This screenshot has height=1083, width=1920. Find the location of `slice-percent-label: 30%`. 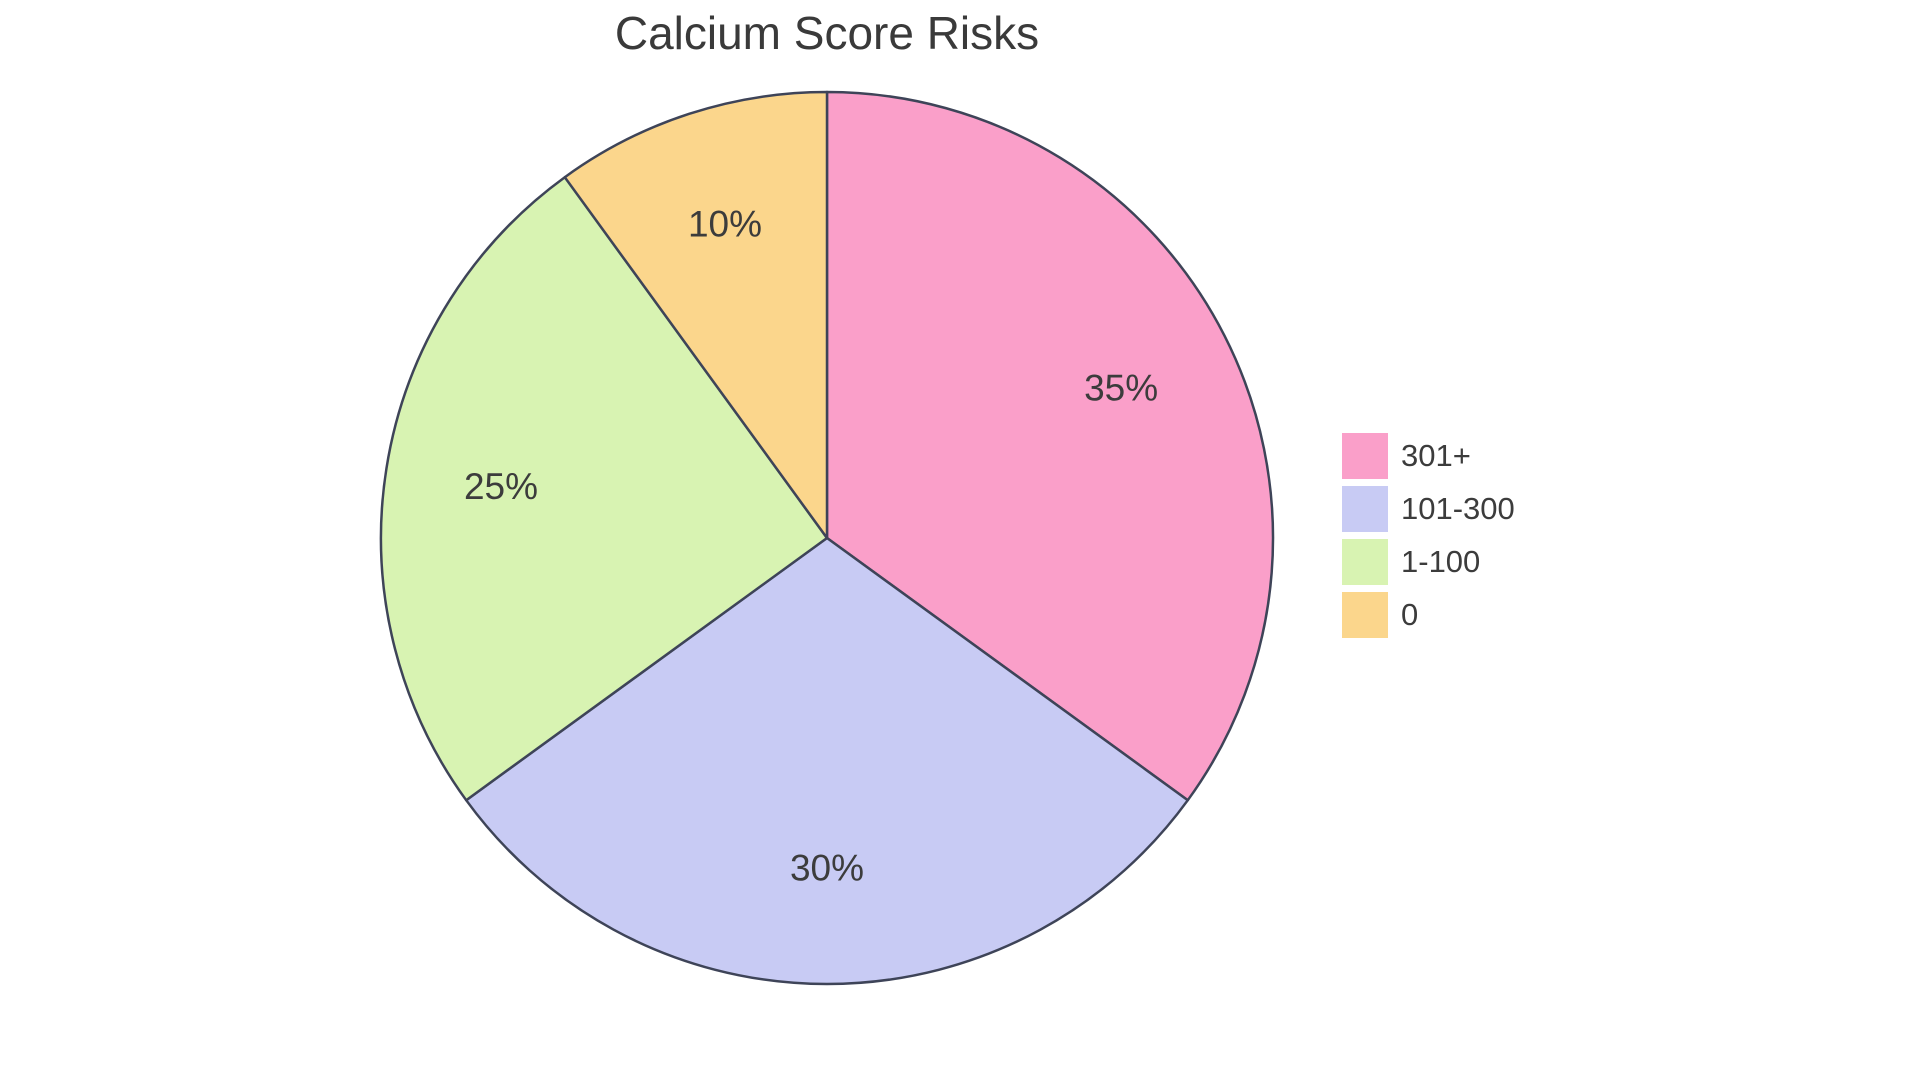

slice-percent-label: 30% is located at coordinates (827, 868).